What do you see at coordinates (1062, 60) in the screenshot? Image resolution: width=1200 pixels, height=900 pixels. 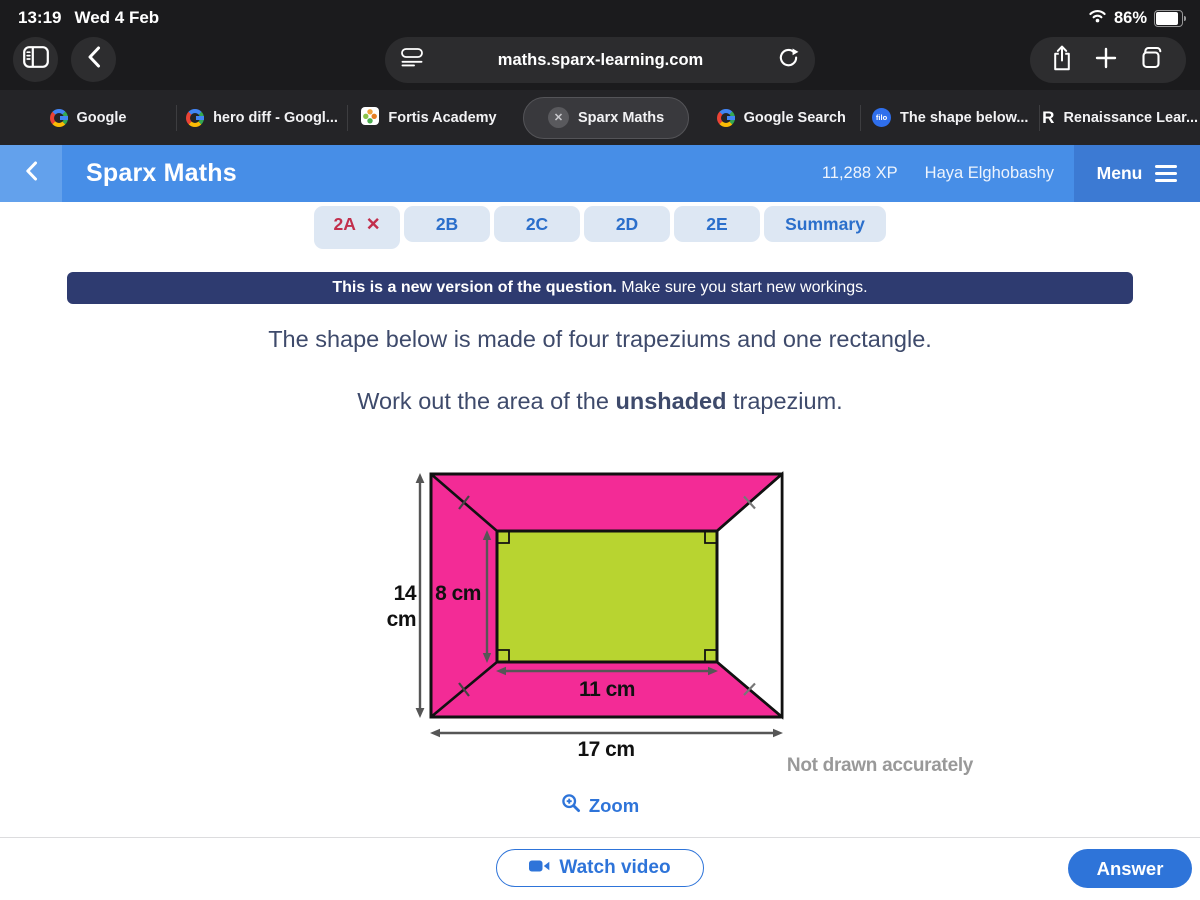 I see `share-icon` at bounding box center [1062, 60].